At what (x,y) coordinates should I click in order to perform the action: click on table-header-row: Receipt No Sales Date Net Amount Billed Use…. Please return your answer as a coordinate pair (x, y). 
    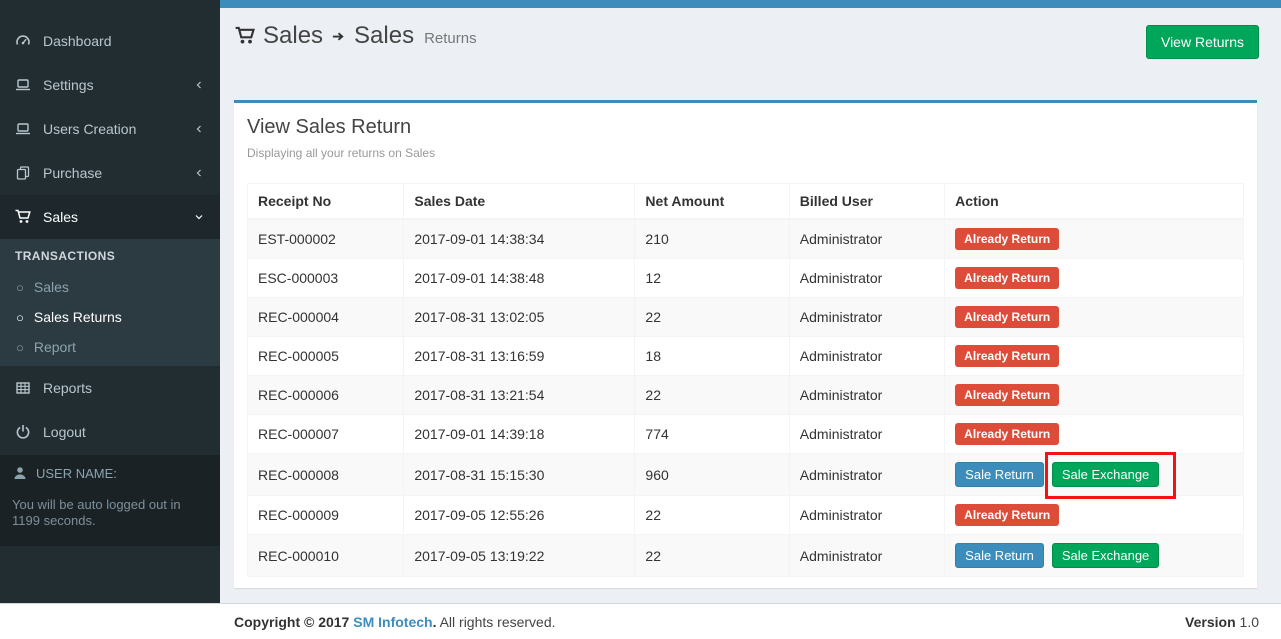
    Looking at the image, I should click on (745, 201).